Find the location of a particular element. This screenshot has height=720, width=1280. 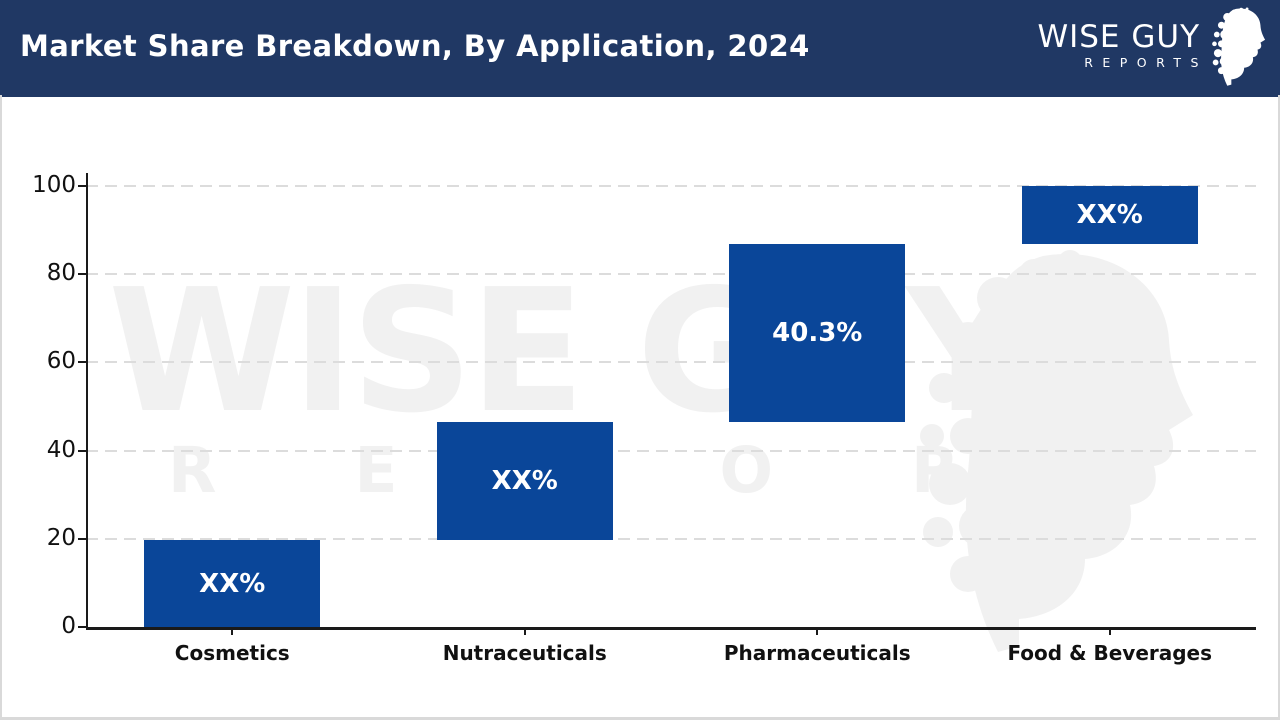

bar-value-label-pharmaceuticals: 40.3% is located at coordinates (817, 333).